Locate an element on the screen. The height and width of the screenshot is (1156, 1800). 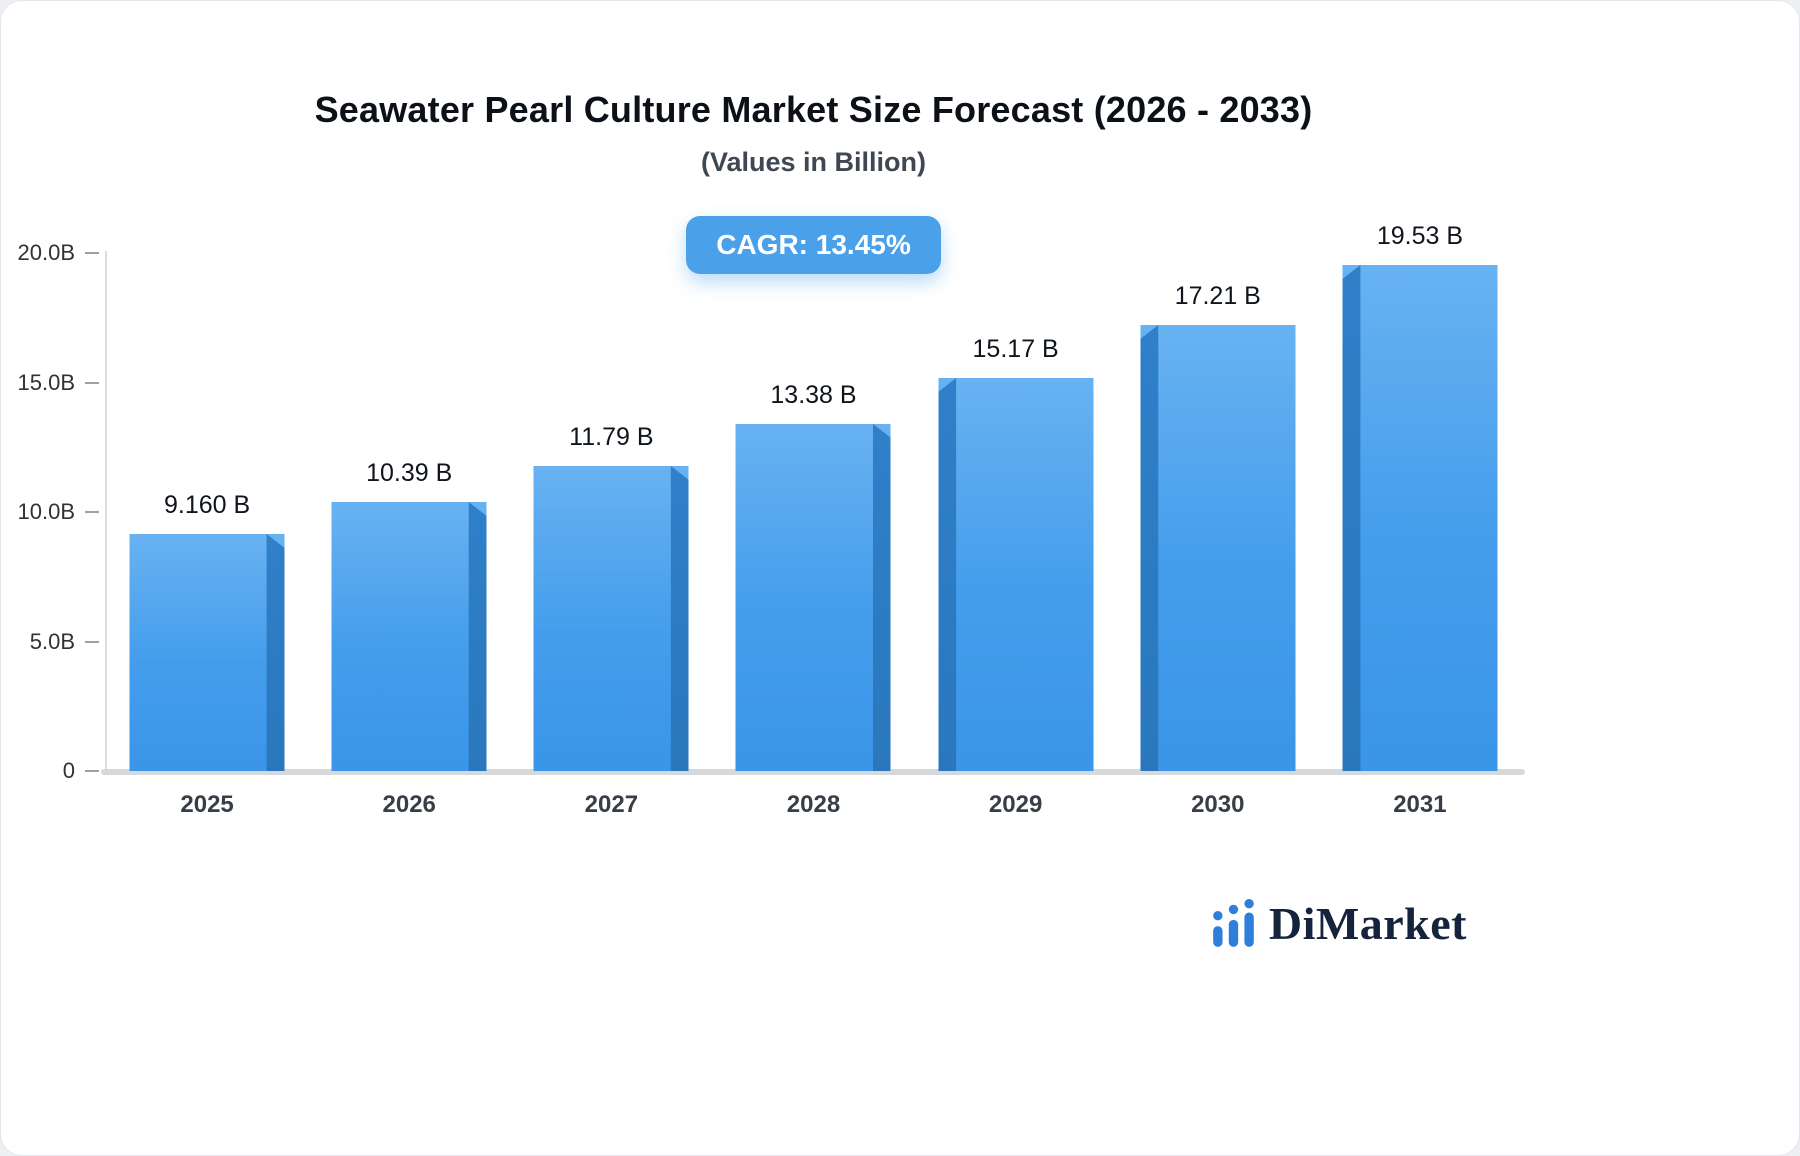
x-axis-label: 2026 is located at coordinates (409, 804).